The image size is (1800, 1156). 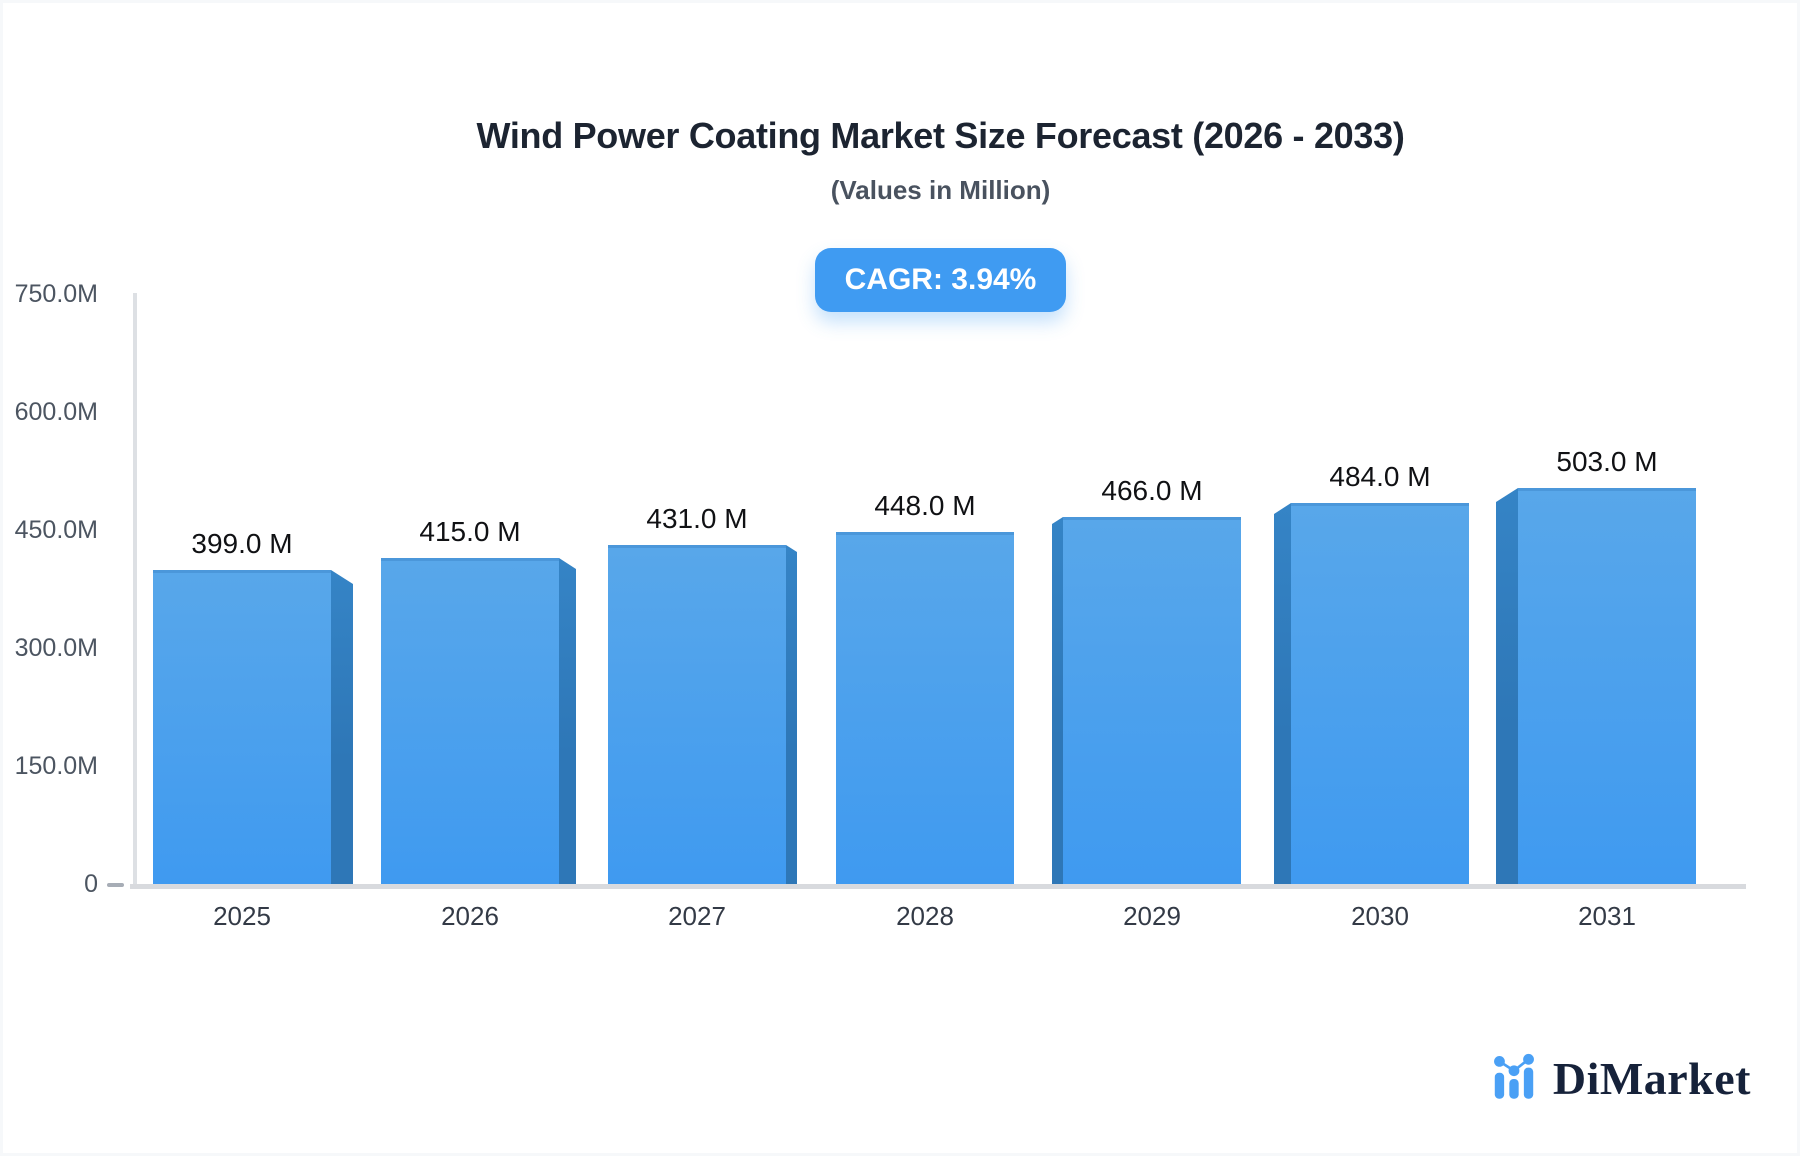 What do you see at coordinates (56, 648) in the screenshot?
I see `y-axis-tick-label: 300.0M` at bounding box center [56, 648].